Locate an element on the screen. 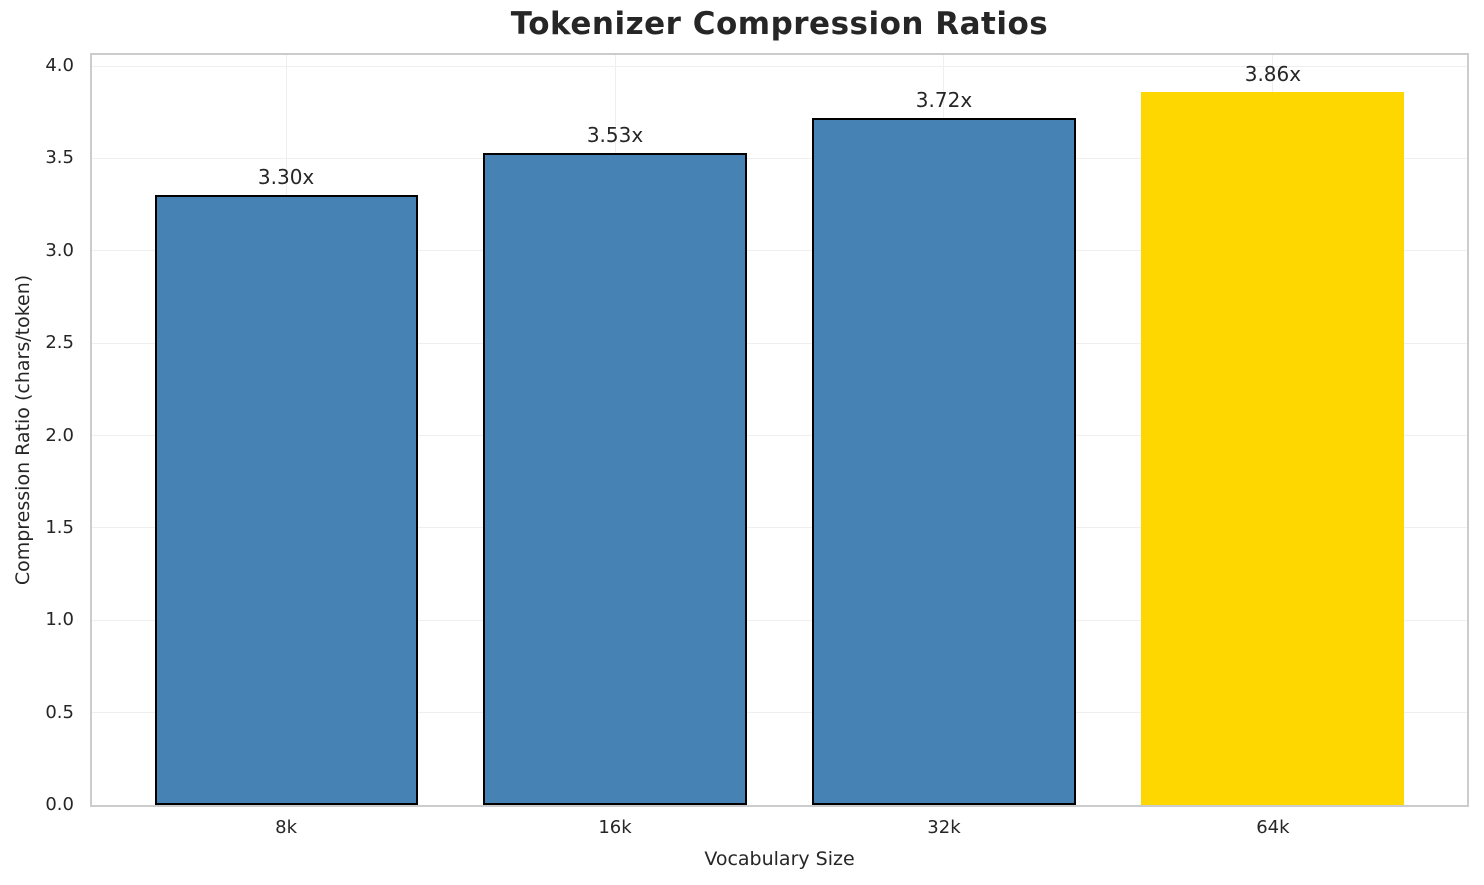 This screenshot has height=885, width=1484. x-tick-label: 16k is located at coordinates (615, 827).